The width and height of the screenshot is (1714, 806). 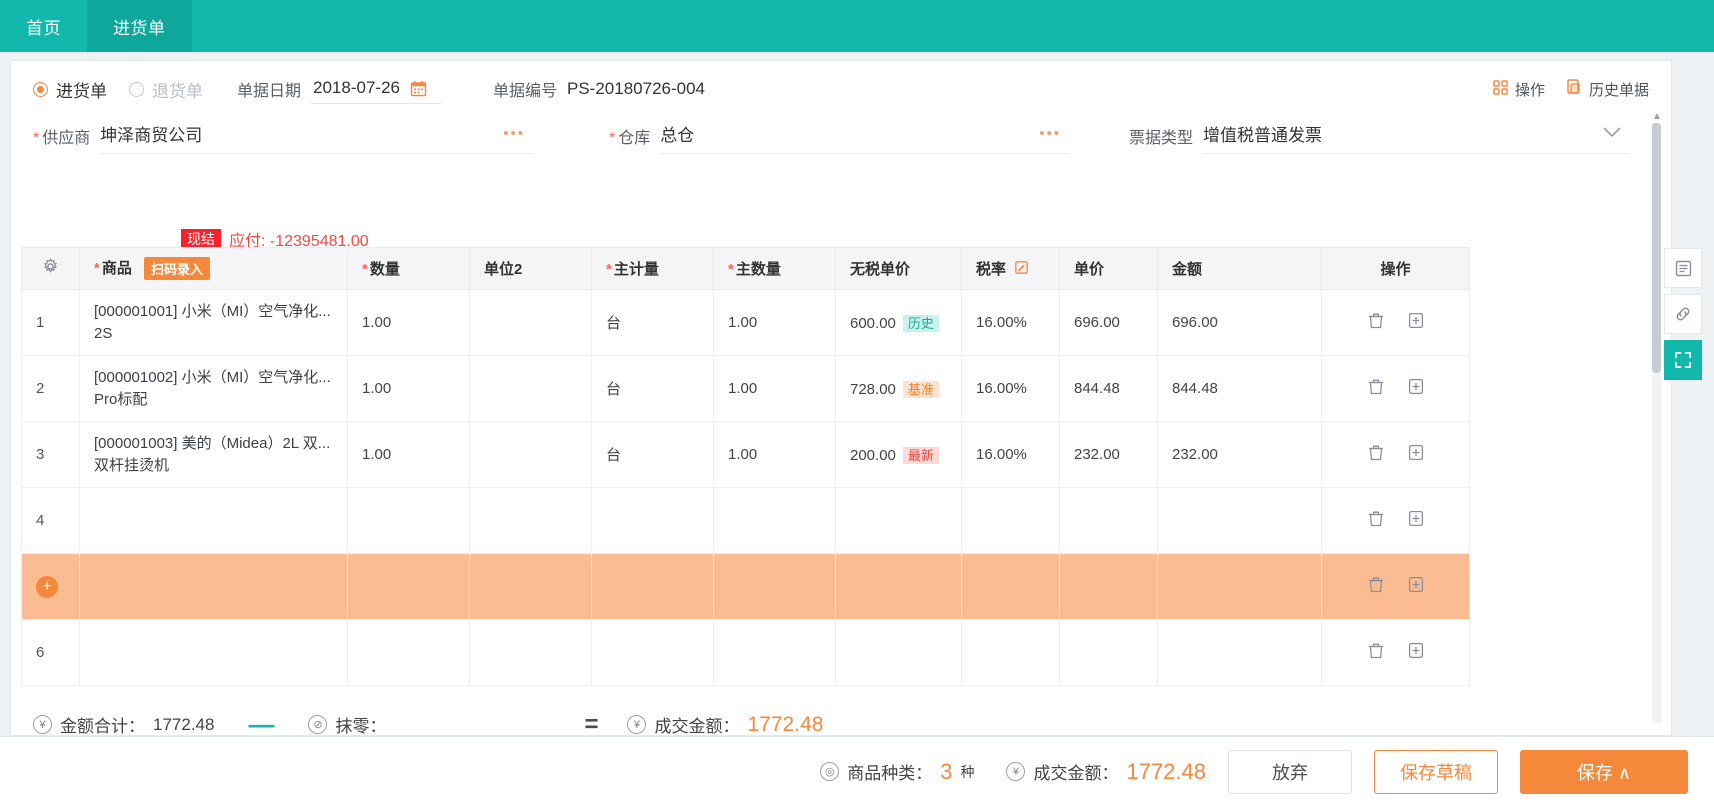 What do you see at coordinates (530, 268) in the screenshot?
I see `column-unit2: 单位2` at bounding box center [530, 268].